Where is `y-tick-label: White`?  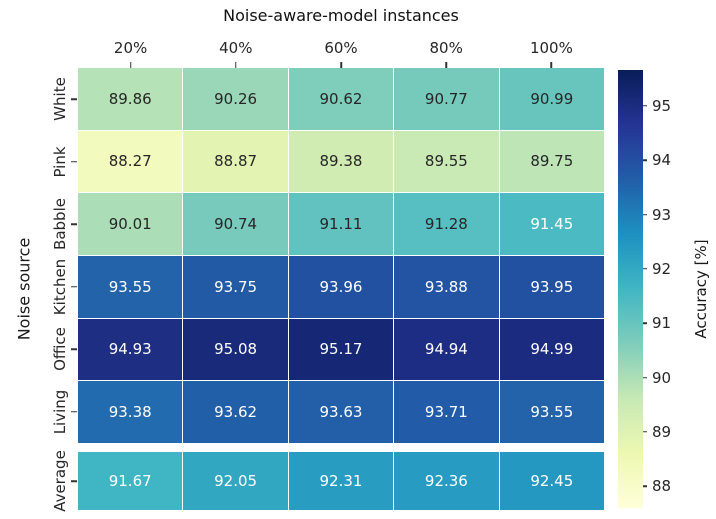
y-tick-label: White is located at coordinates (60, 99).